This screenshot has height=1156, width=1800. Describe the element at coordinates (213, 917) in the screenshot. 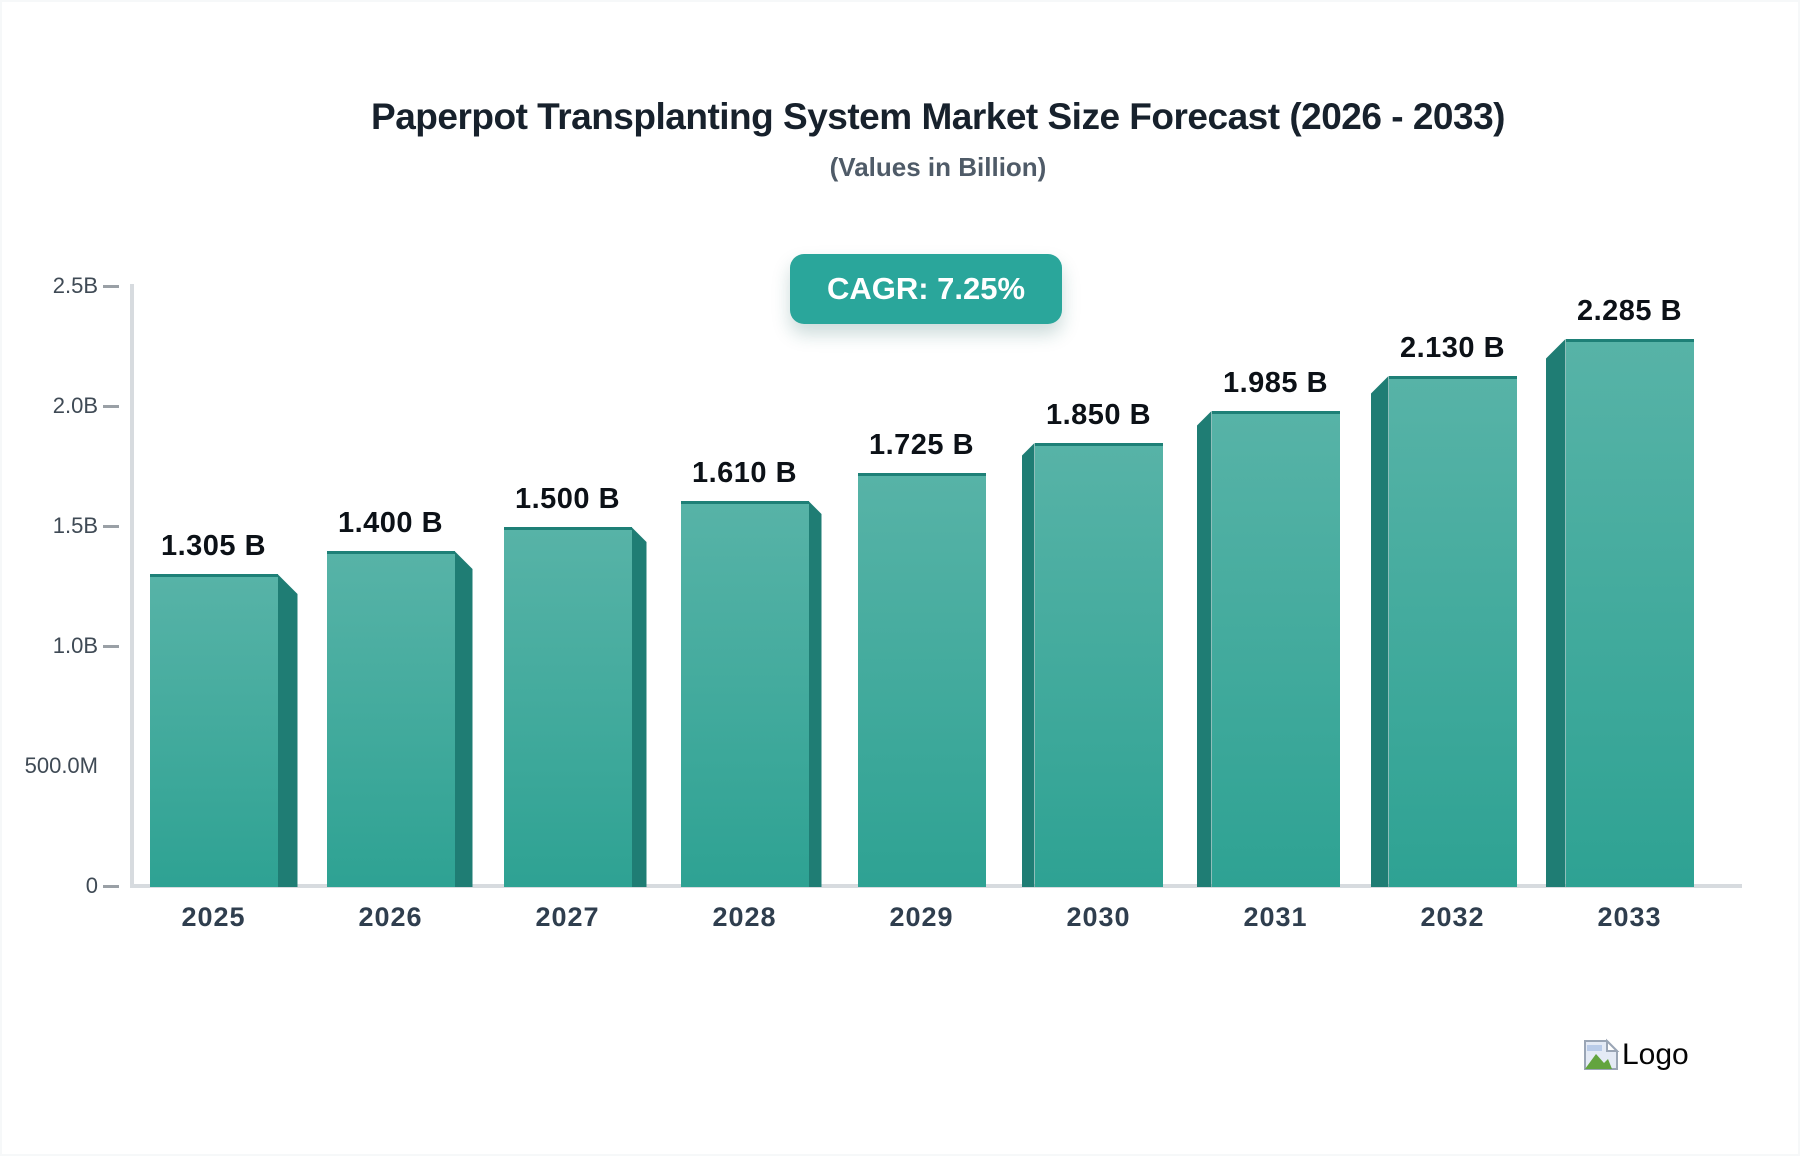

I see `x-axis-label: 2025` at that location.